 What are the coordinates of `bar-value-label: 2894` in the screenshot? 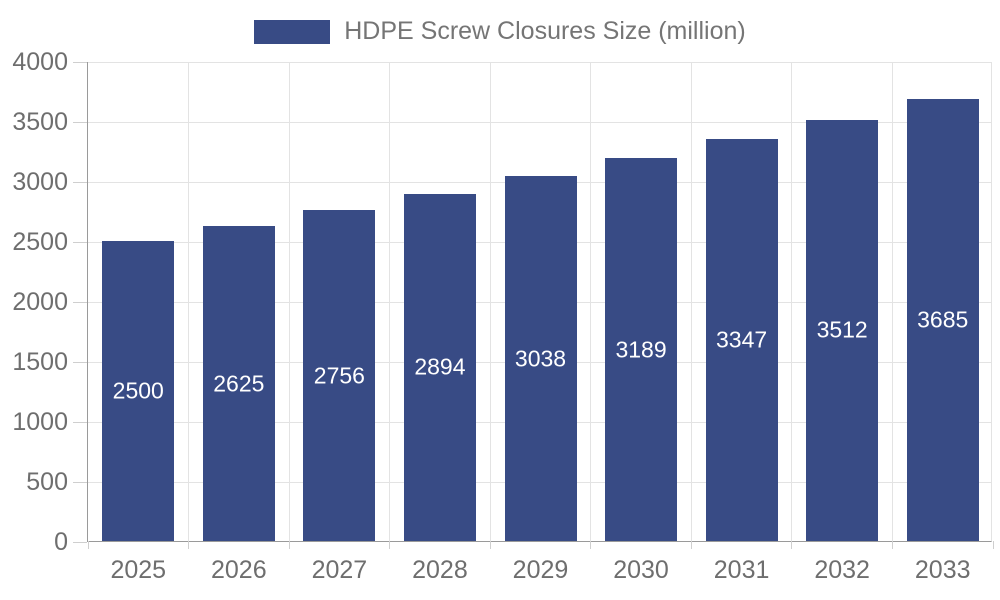 It's located at (440, 366).